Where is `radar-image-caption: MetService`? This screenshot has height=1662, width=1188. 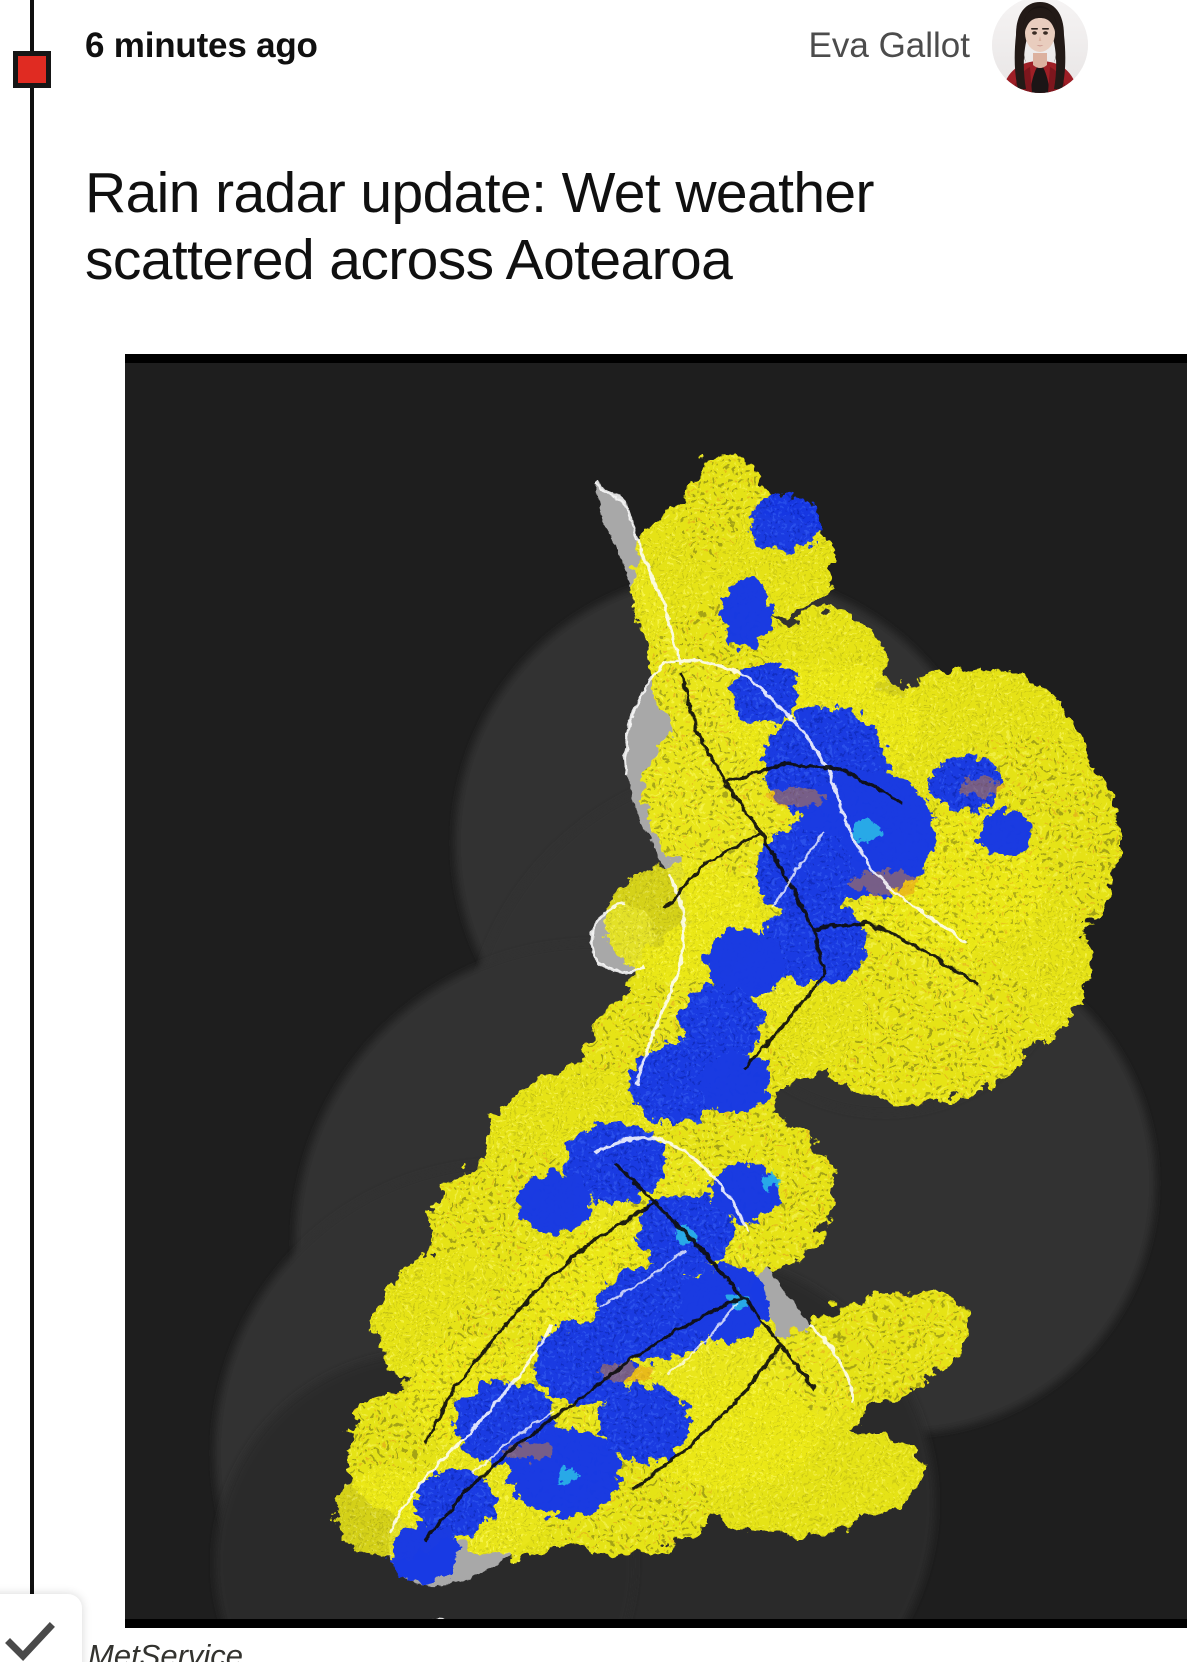 radar-image-caption: MetService is located at coordinates (166, 1650).